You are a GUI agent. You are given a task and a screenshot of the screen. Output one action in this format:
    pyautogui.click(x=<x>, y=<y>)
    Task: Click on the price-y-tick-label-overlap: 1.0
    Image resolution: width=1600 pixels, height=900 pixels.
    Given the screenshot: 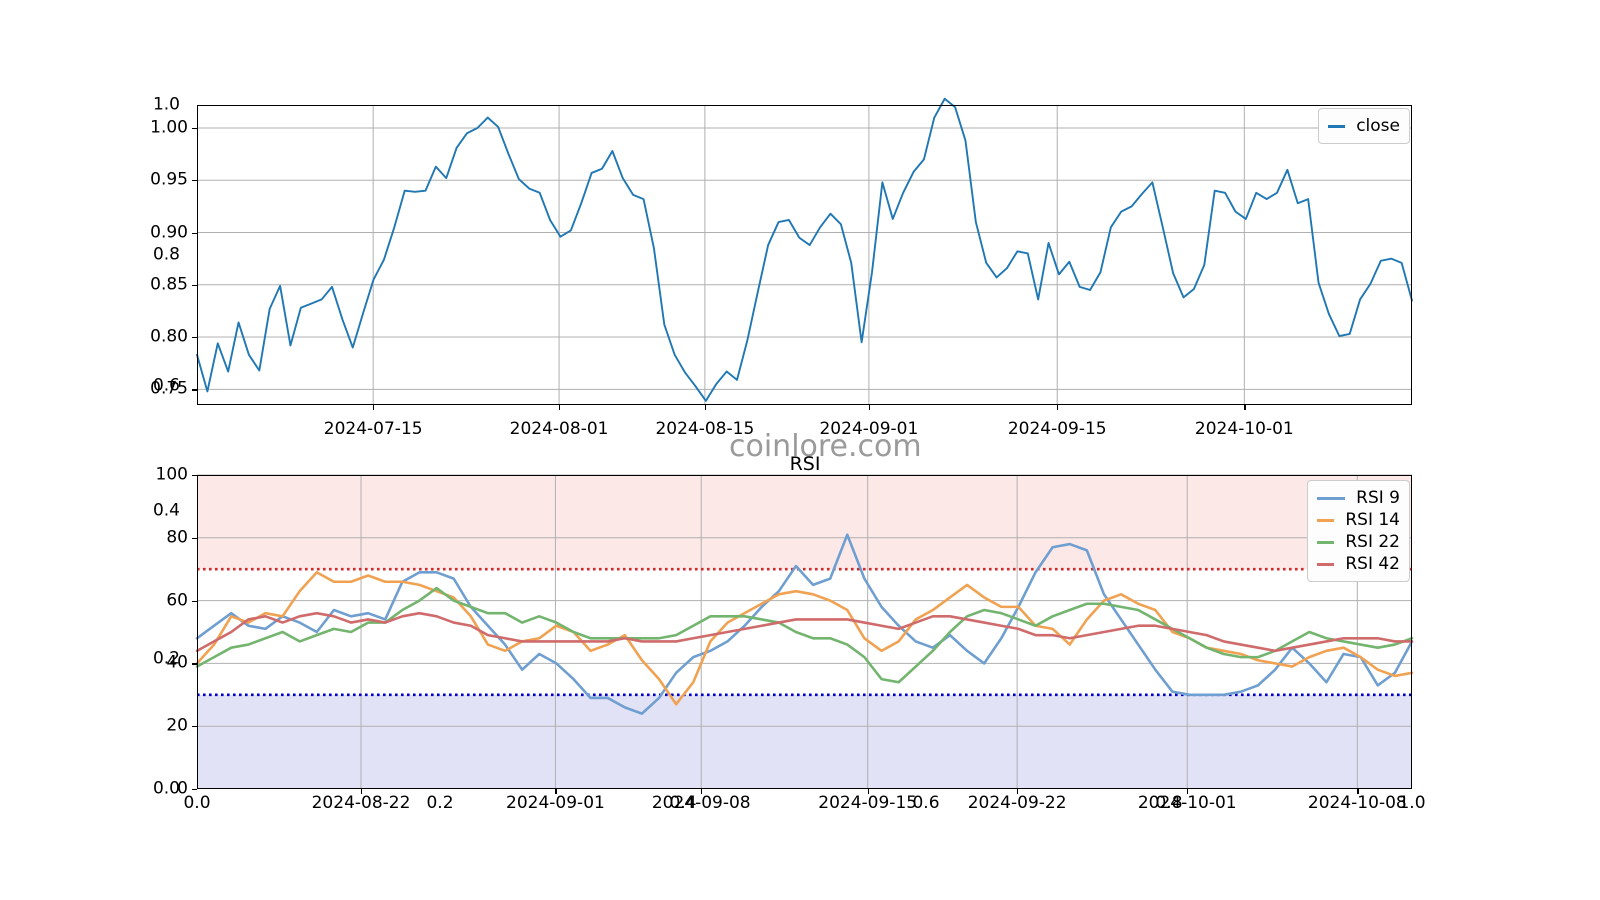 What is the action you would take?
    pyautogui.click(x=166, y=104)
    